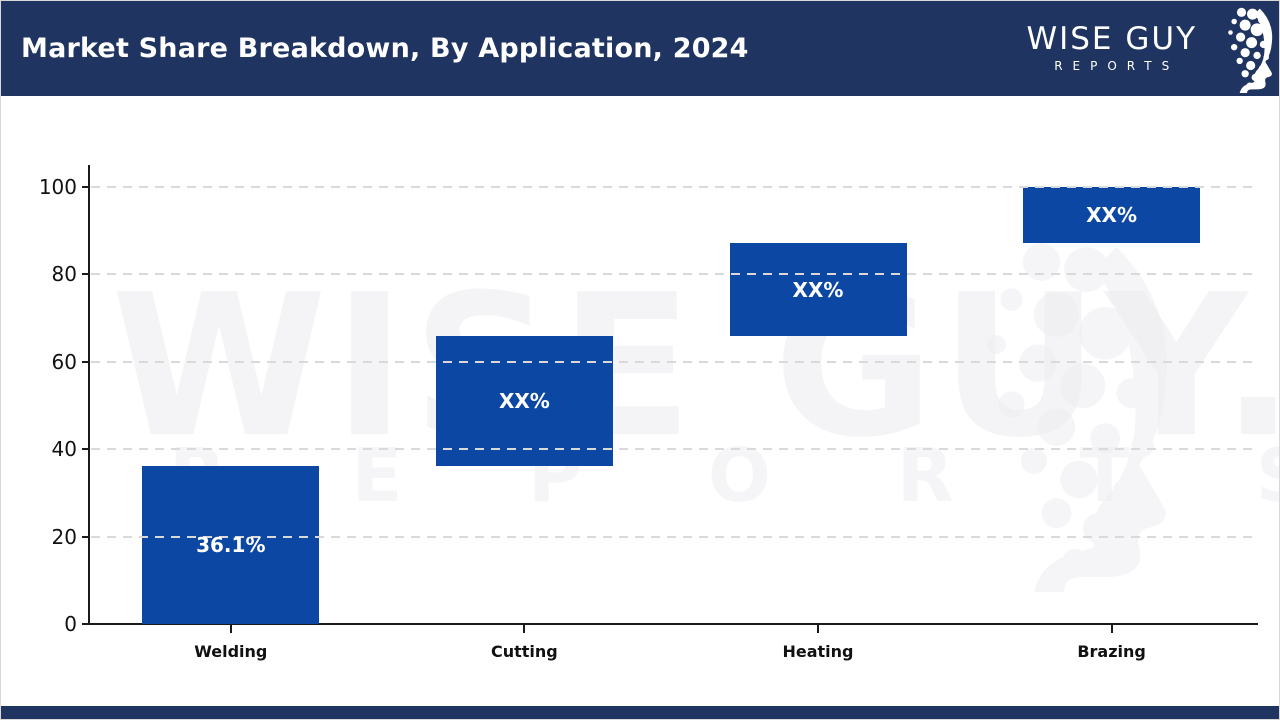  I want to click on bar-value-label: 36.1%, so click(231, 545).